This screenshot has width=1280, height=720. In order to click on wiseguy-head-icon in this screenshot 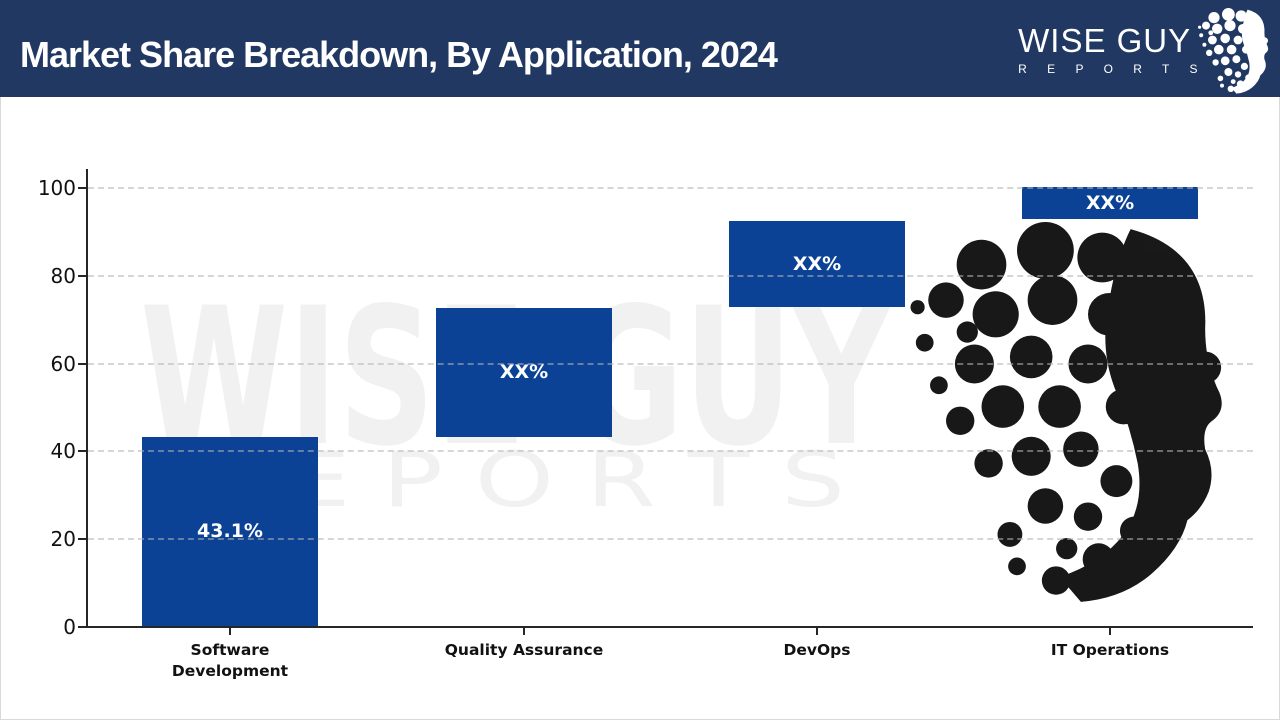, I will do `click(1230, 54)`.